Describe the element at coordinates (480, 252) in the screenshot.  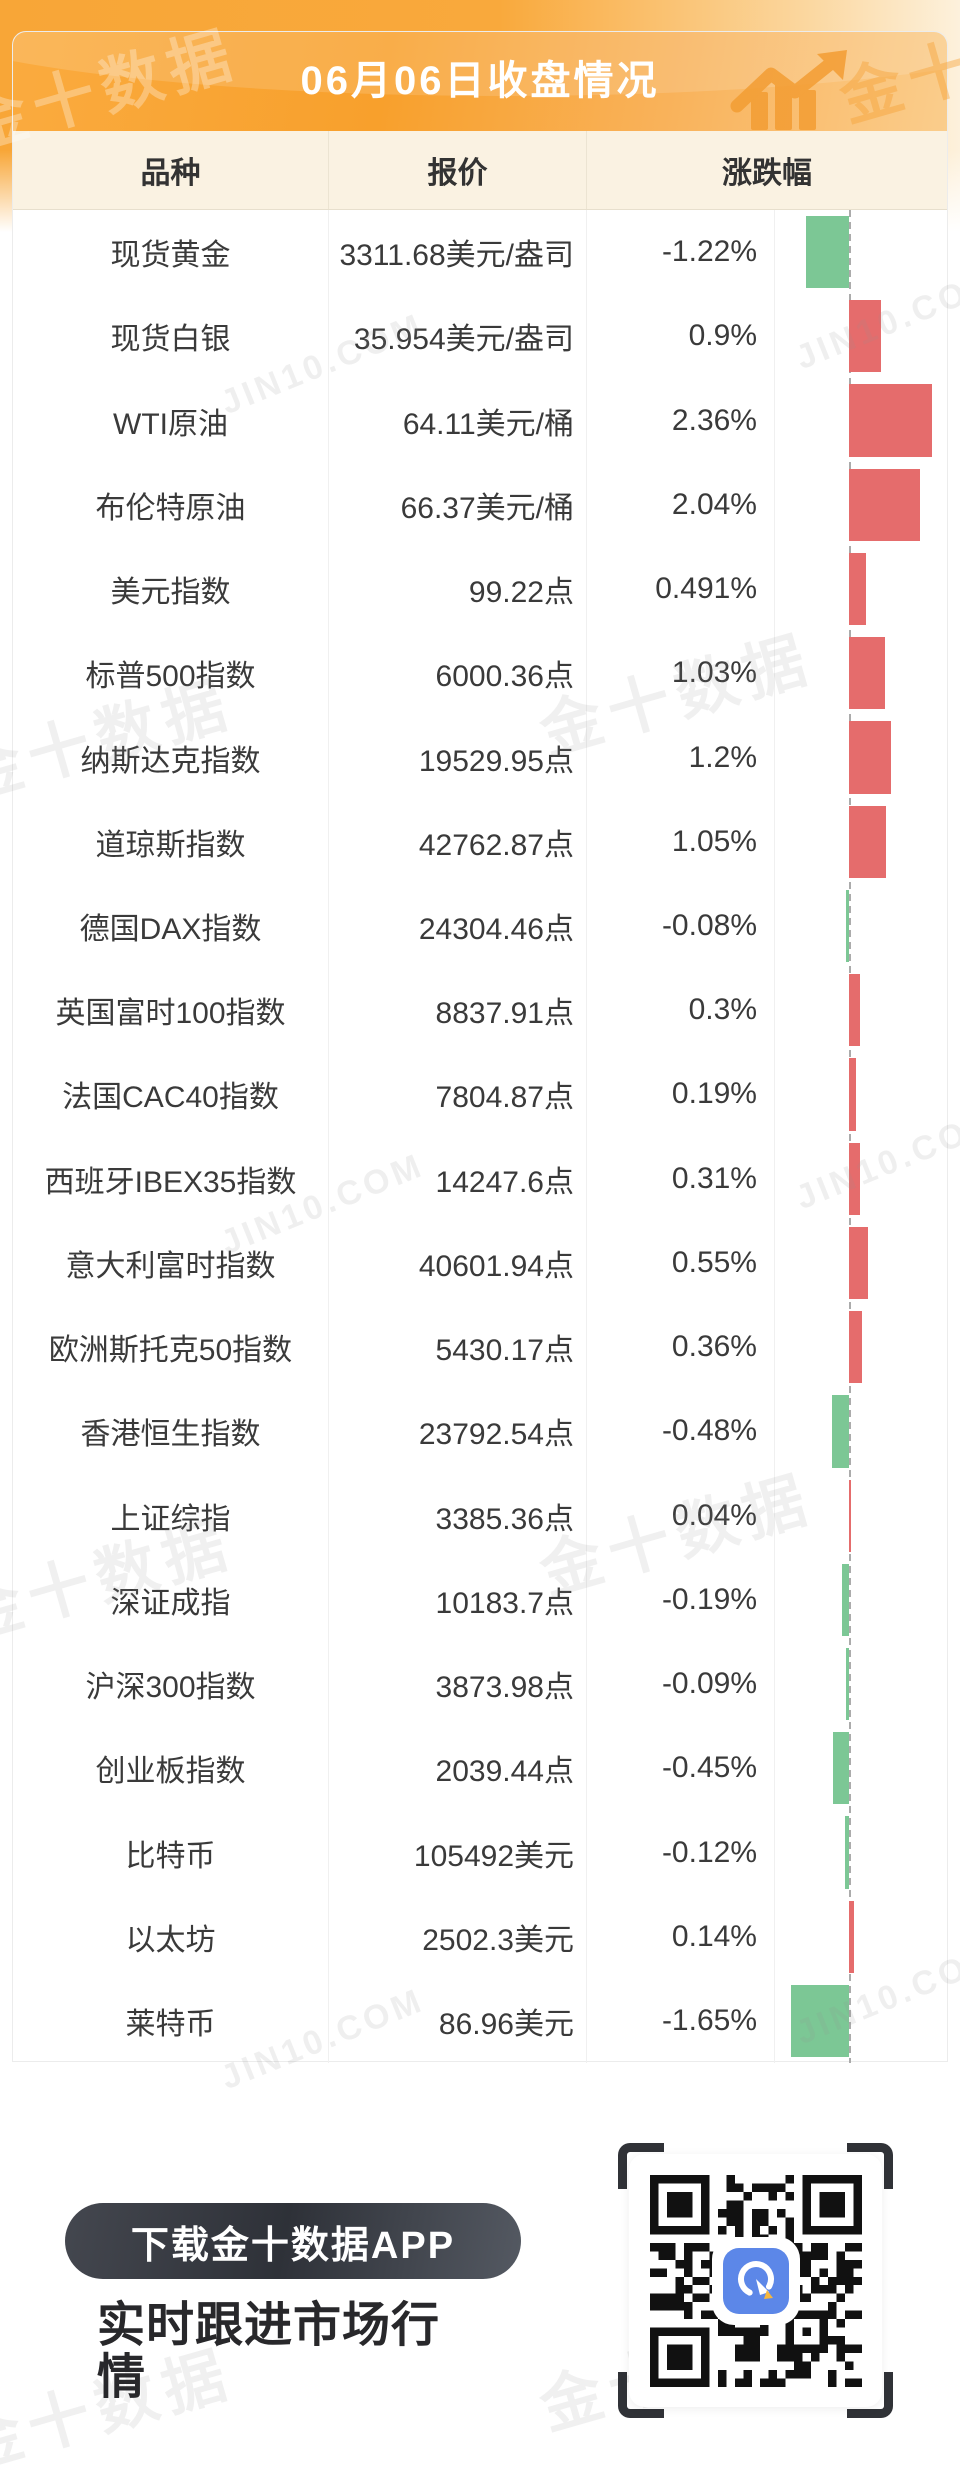
I see `table-row: 现货黄金 3311.68美元/盎司 -1.22%` at that location.